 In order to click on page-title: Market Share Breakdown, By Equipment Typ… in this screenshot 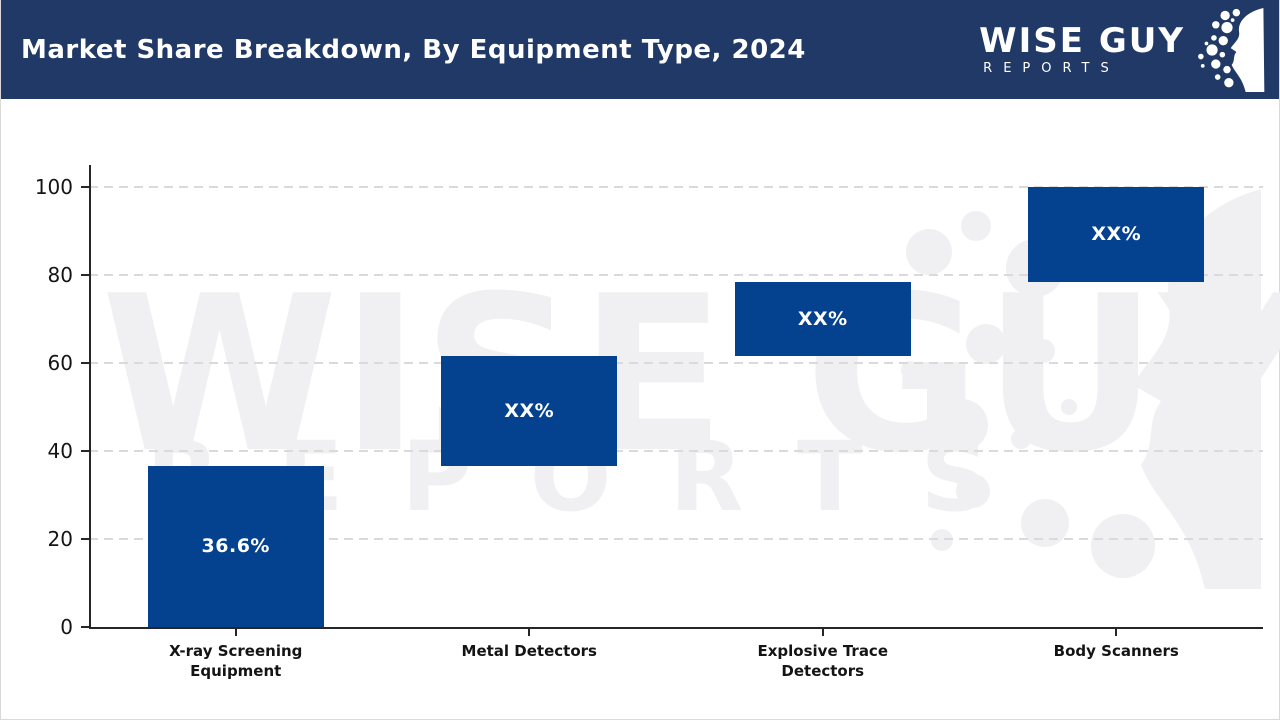, I will do `click(413, 49)`.